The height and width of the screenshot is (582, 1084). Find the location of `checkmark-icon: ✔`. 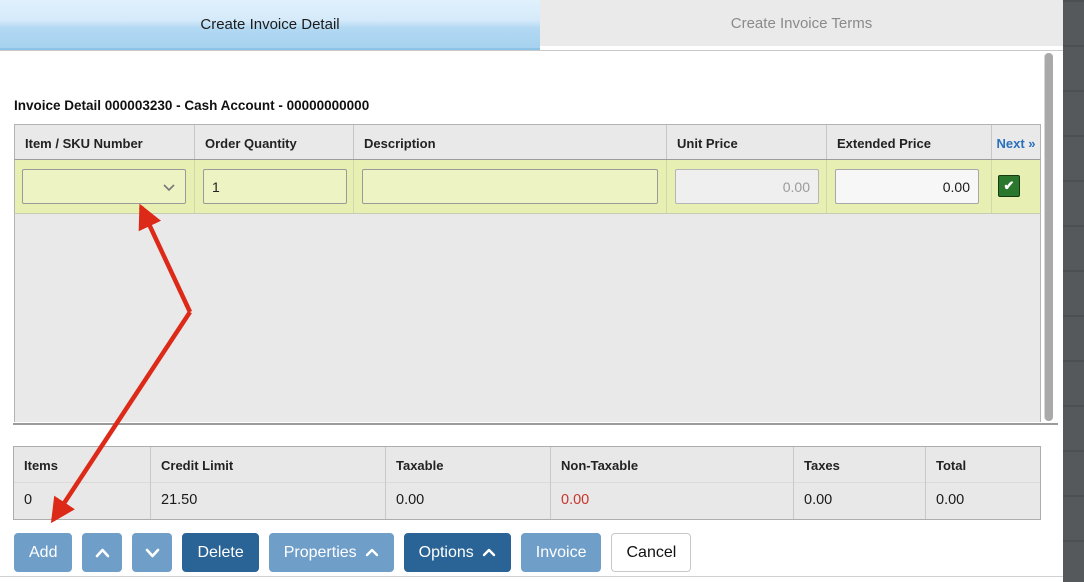

checkmark-icon: ✔ is located at coordinates (1009, 185).